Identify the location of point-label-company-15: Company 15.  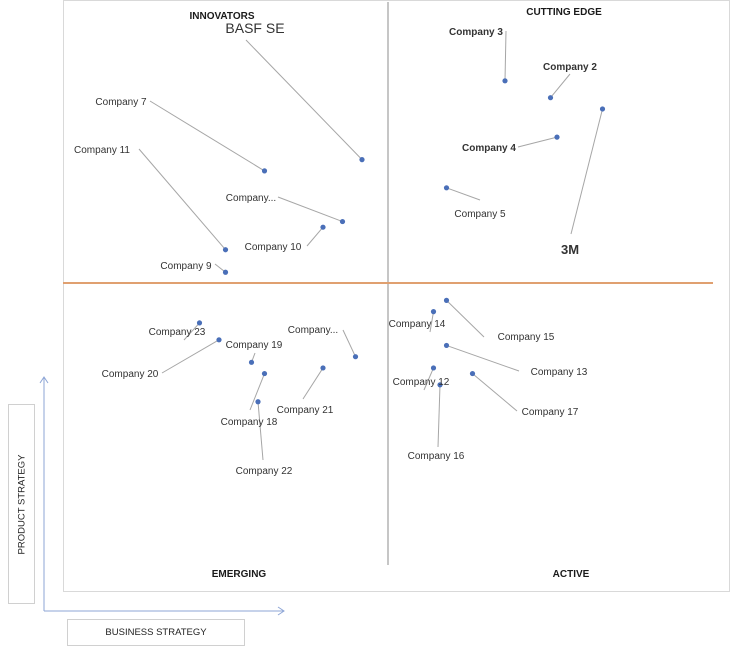
(526, 337).